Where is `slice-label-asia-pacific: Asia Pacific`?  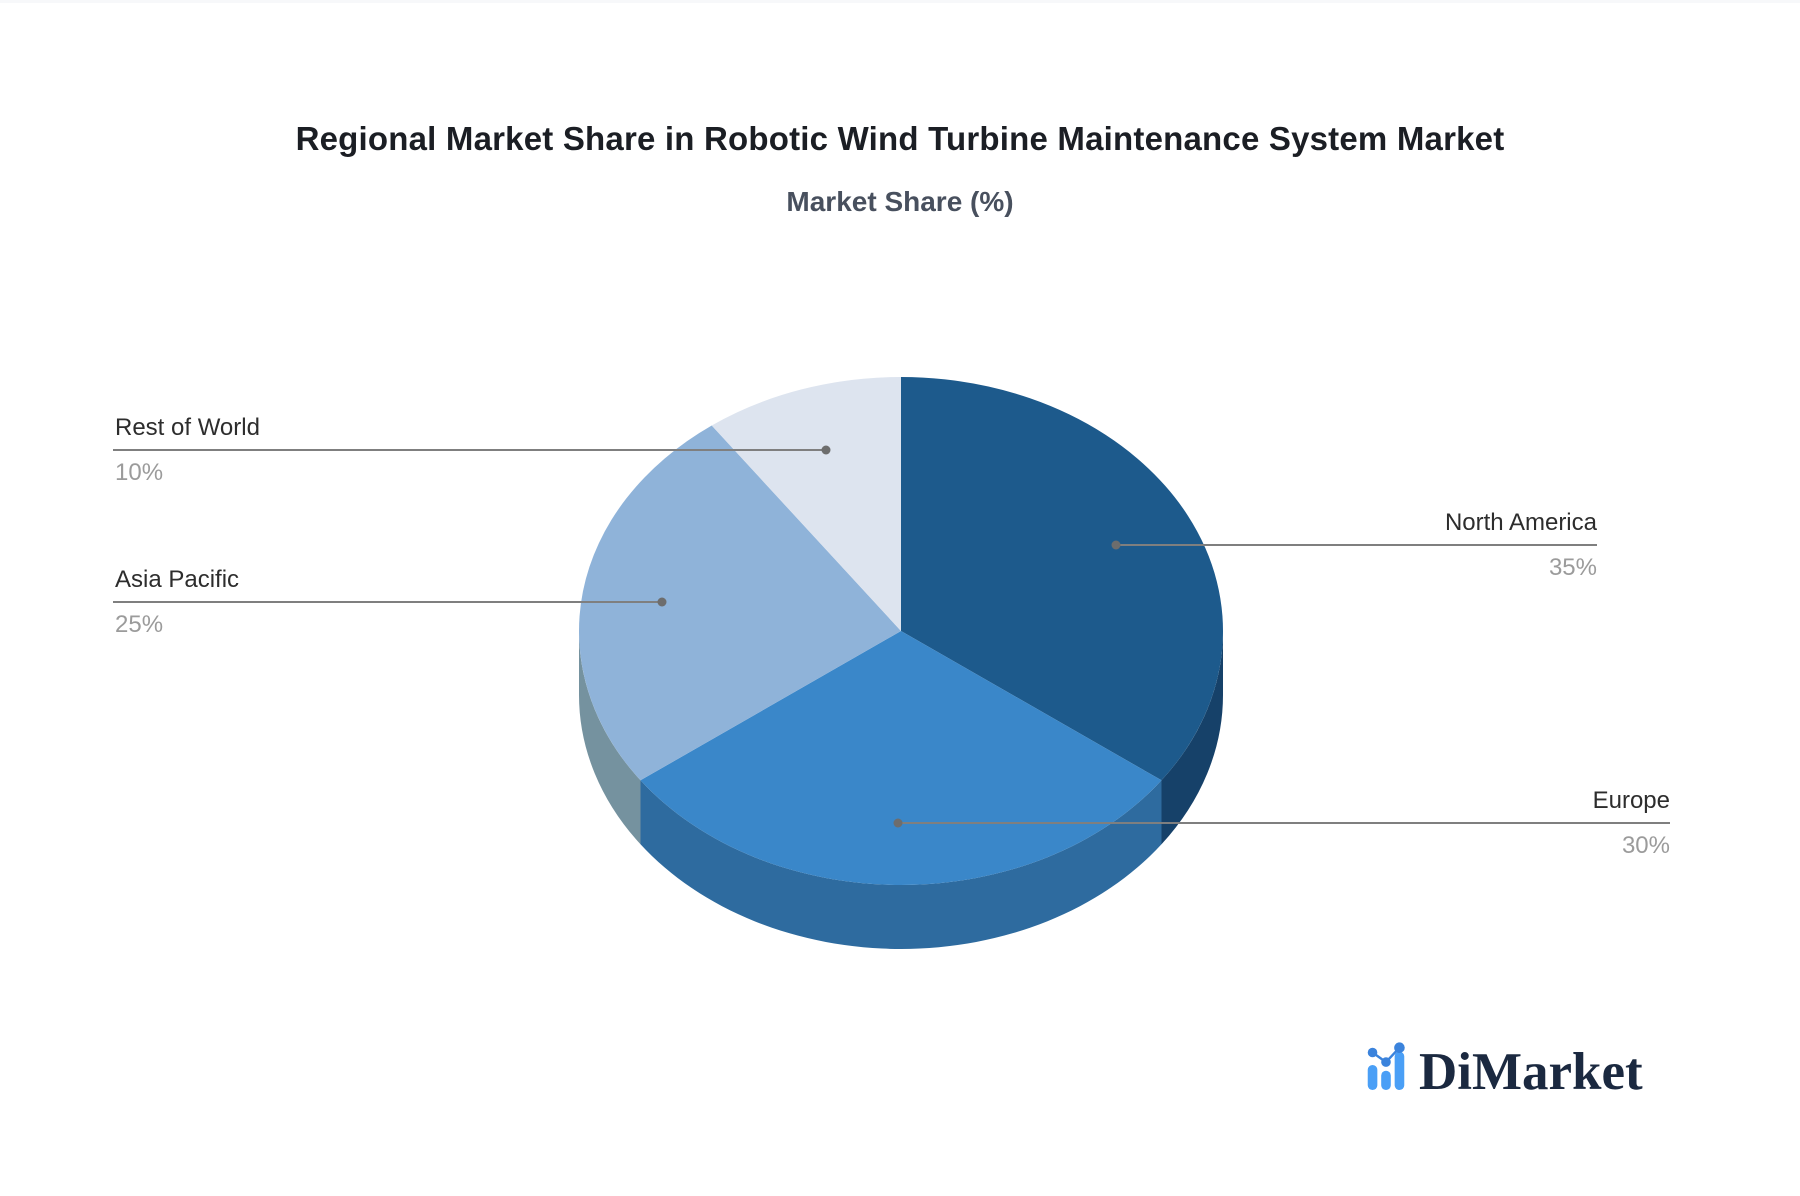
slice-label-asia-pacific: Asia Pacific is located at coordinates (177, 579).